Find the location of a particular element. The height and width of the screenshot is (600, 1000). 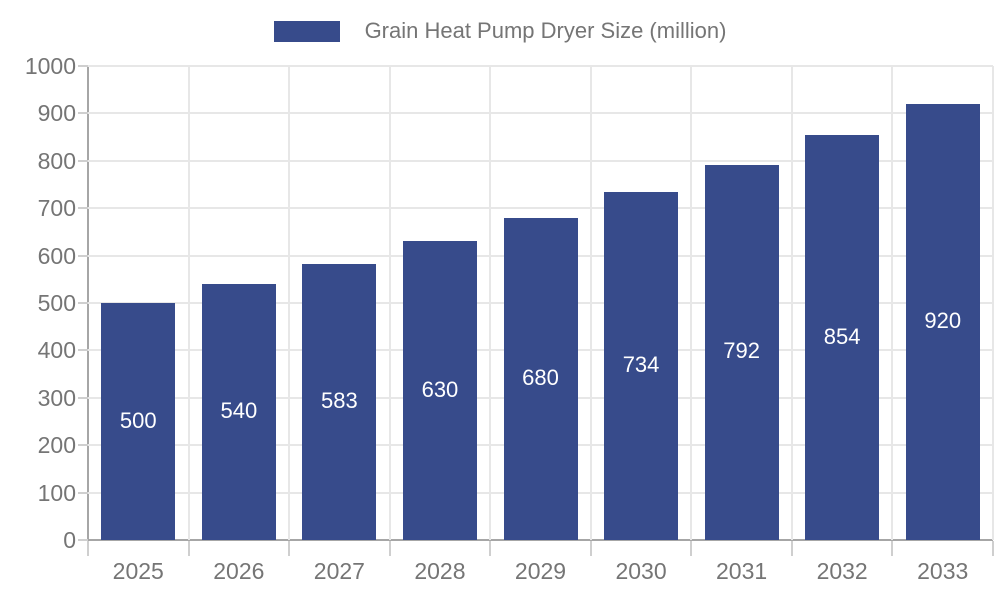

y-tick-label: 400 is located at coordinates (56, 350).